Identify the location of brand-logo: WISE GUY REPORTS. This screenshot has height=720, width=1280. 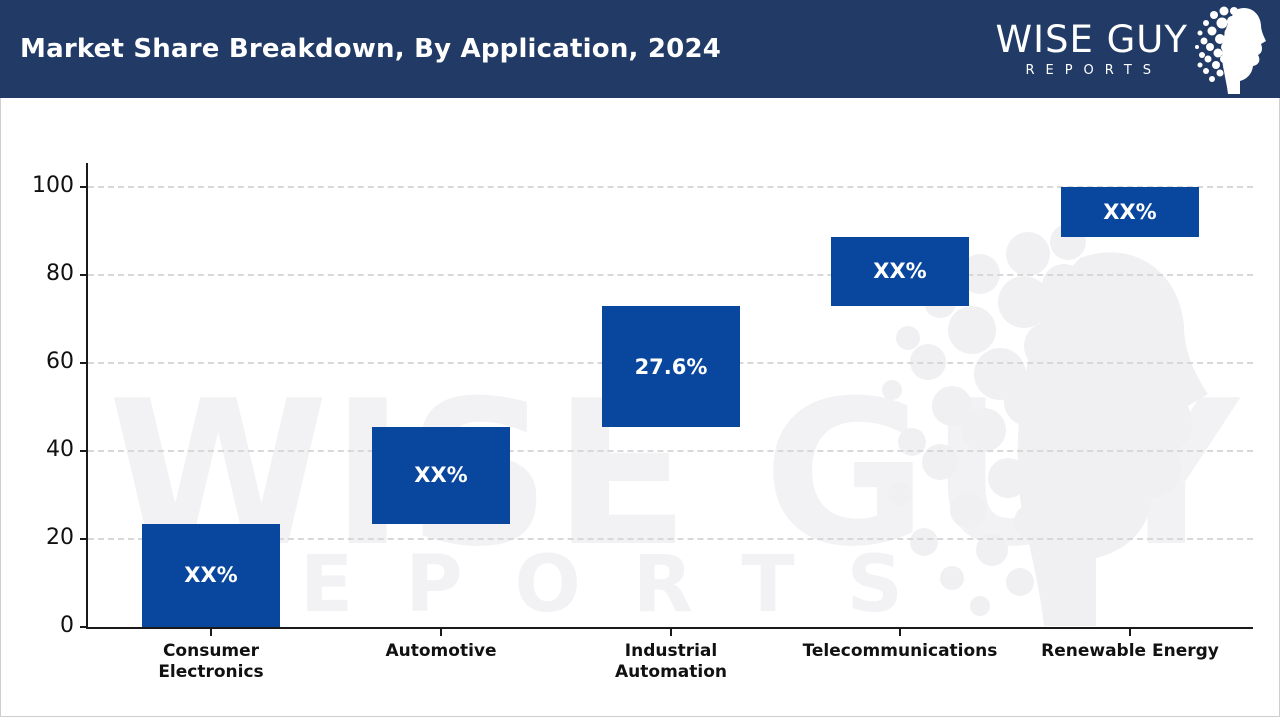
(1131, 49).